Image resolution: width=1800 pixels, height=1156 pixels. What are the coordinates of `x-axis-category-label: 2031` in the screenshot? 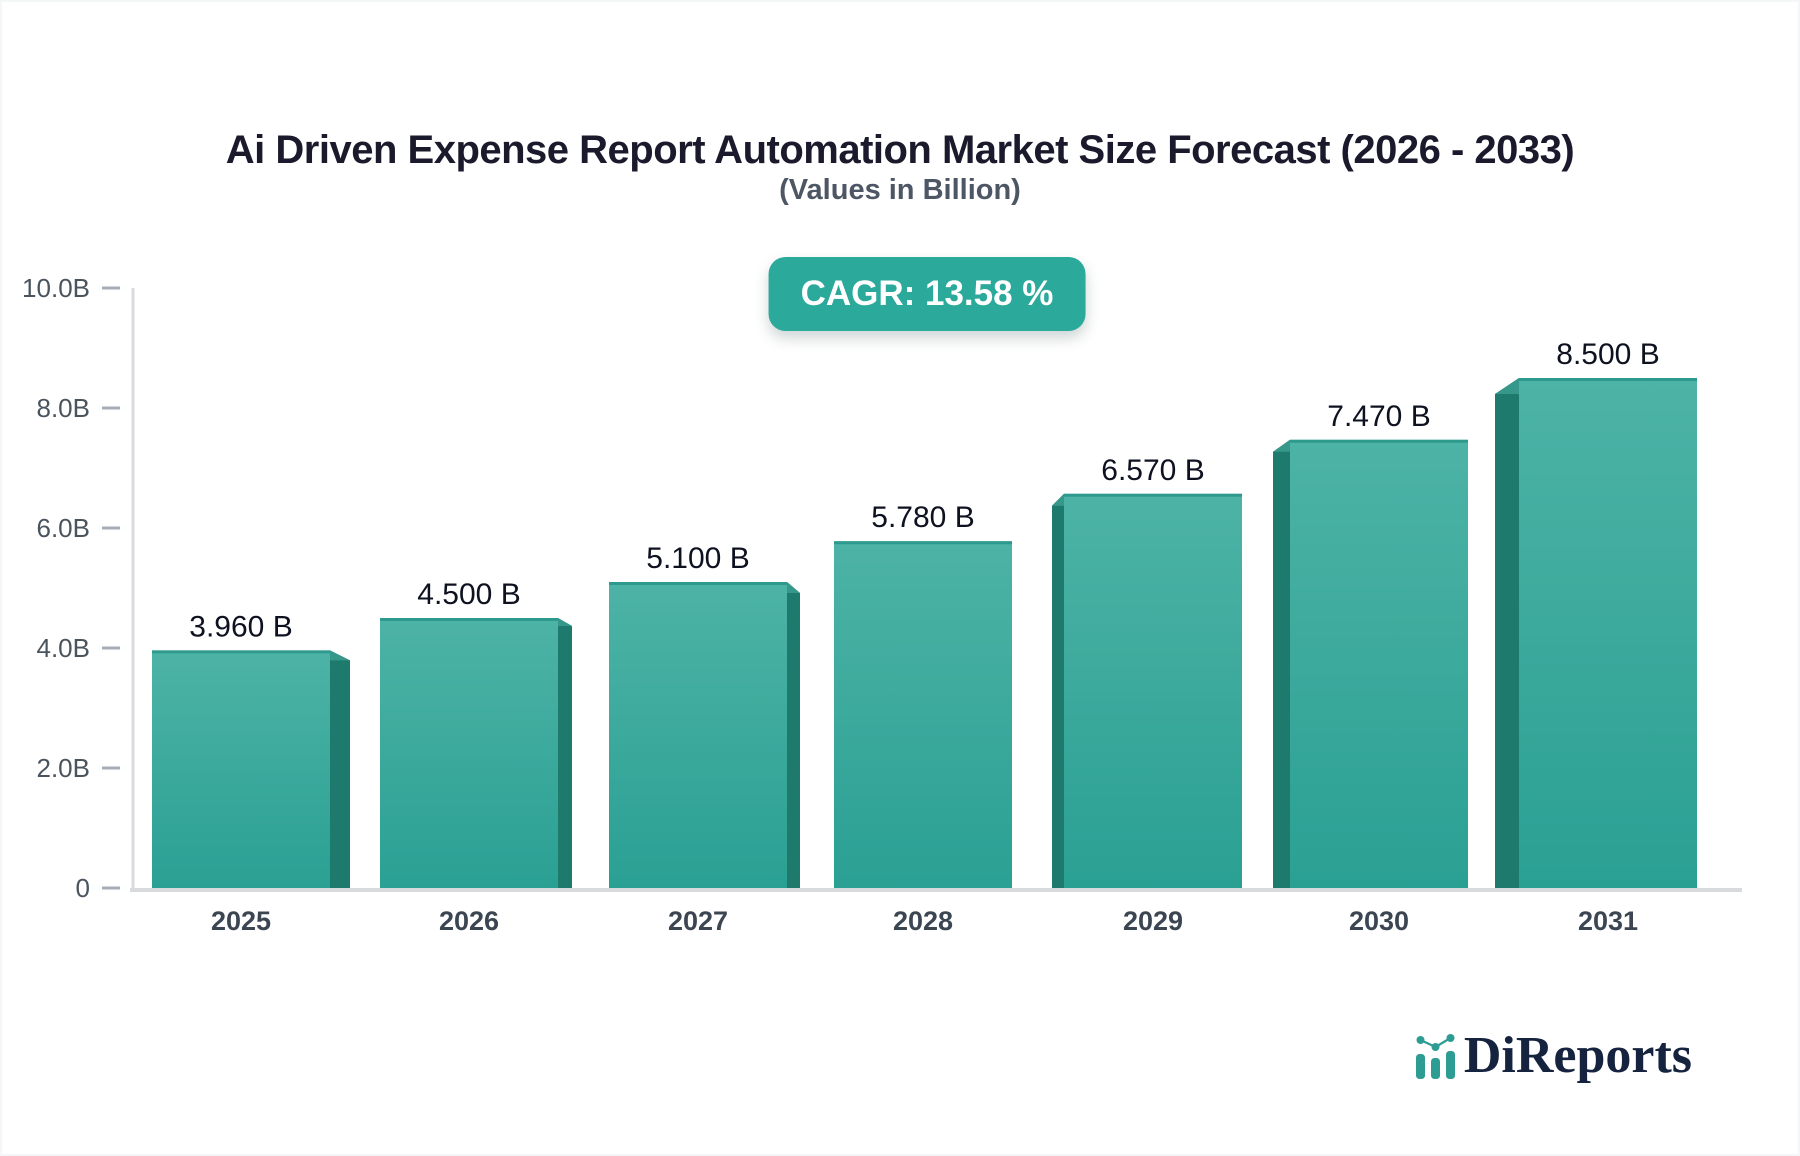 It's located at (1608, 921).